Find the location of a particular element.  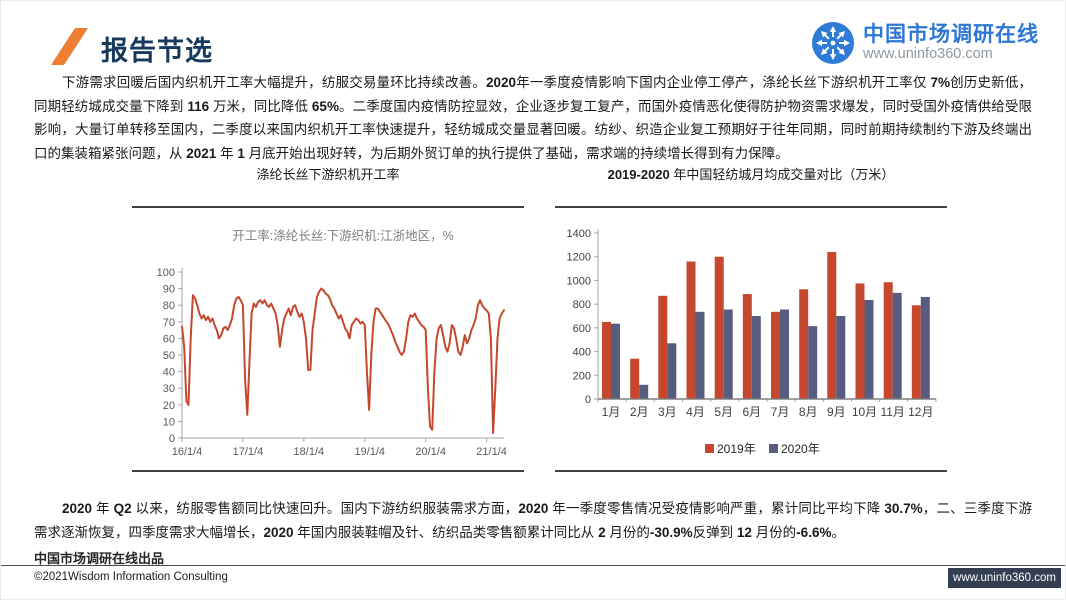

footer-site-link: www.uninfo360.com is located at coordinates (1004, 578).